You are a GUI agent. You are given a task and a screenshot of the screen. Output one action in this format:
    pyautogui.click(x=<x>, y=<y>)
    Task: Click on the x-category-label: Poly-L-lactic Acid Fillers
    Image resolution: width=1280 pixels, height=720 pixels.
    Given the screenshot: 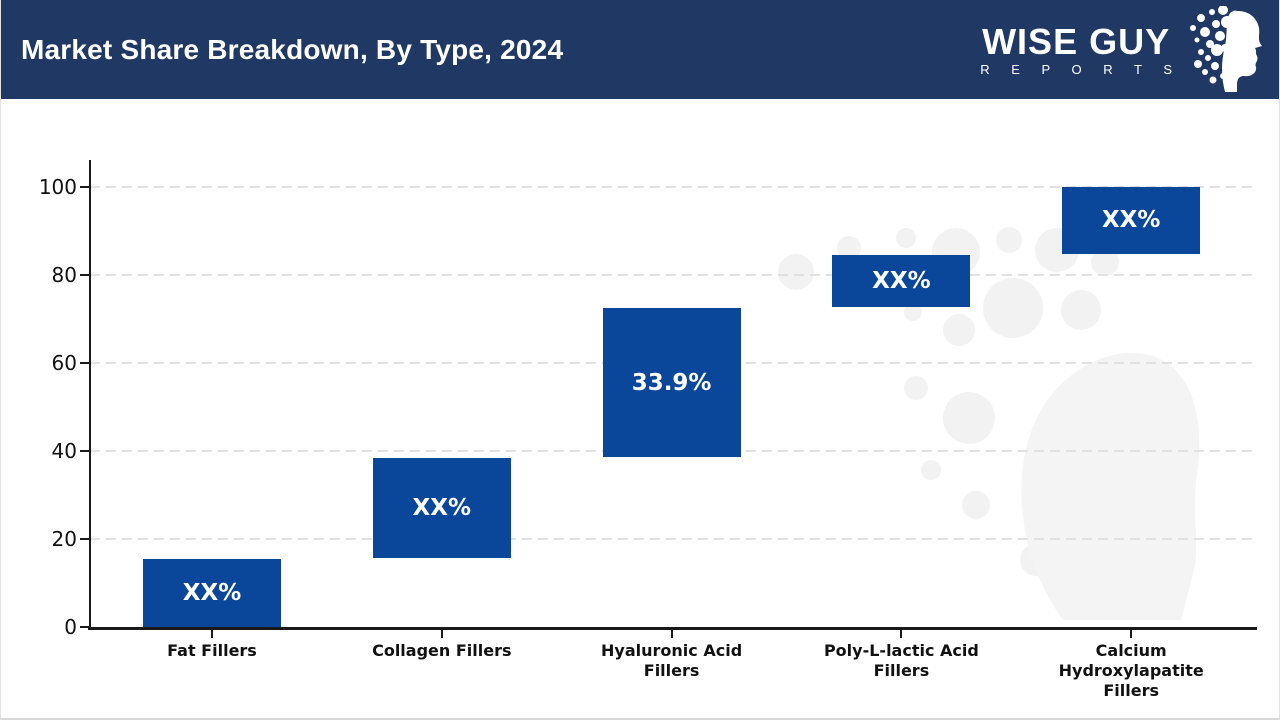 What is the action you would take?
    pyautogui.click(x=901, y=660)
    